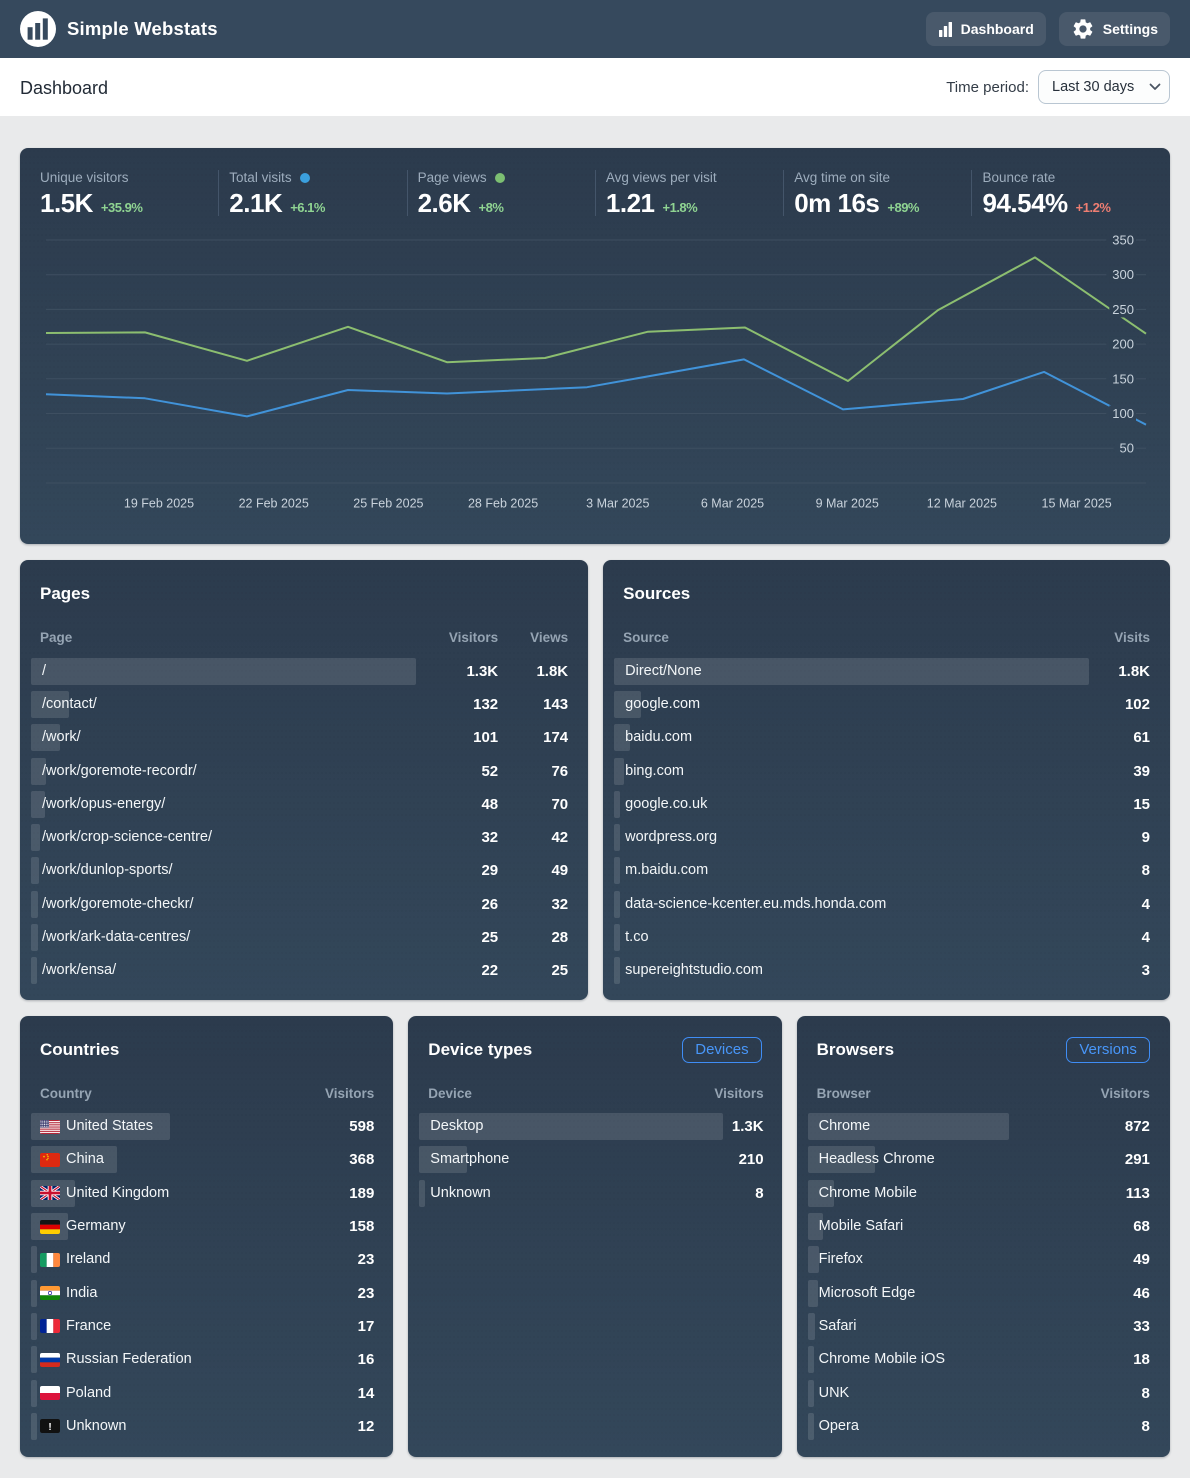 The height and width of the screenshot is (1478, 1190). I want to click on svg-text: 200, so click(1123, 344).